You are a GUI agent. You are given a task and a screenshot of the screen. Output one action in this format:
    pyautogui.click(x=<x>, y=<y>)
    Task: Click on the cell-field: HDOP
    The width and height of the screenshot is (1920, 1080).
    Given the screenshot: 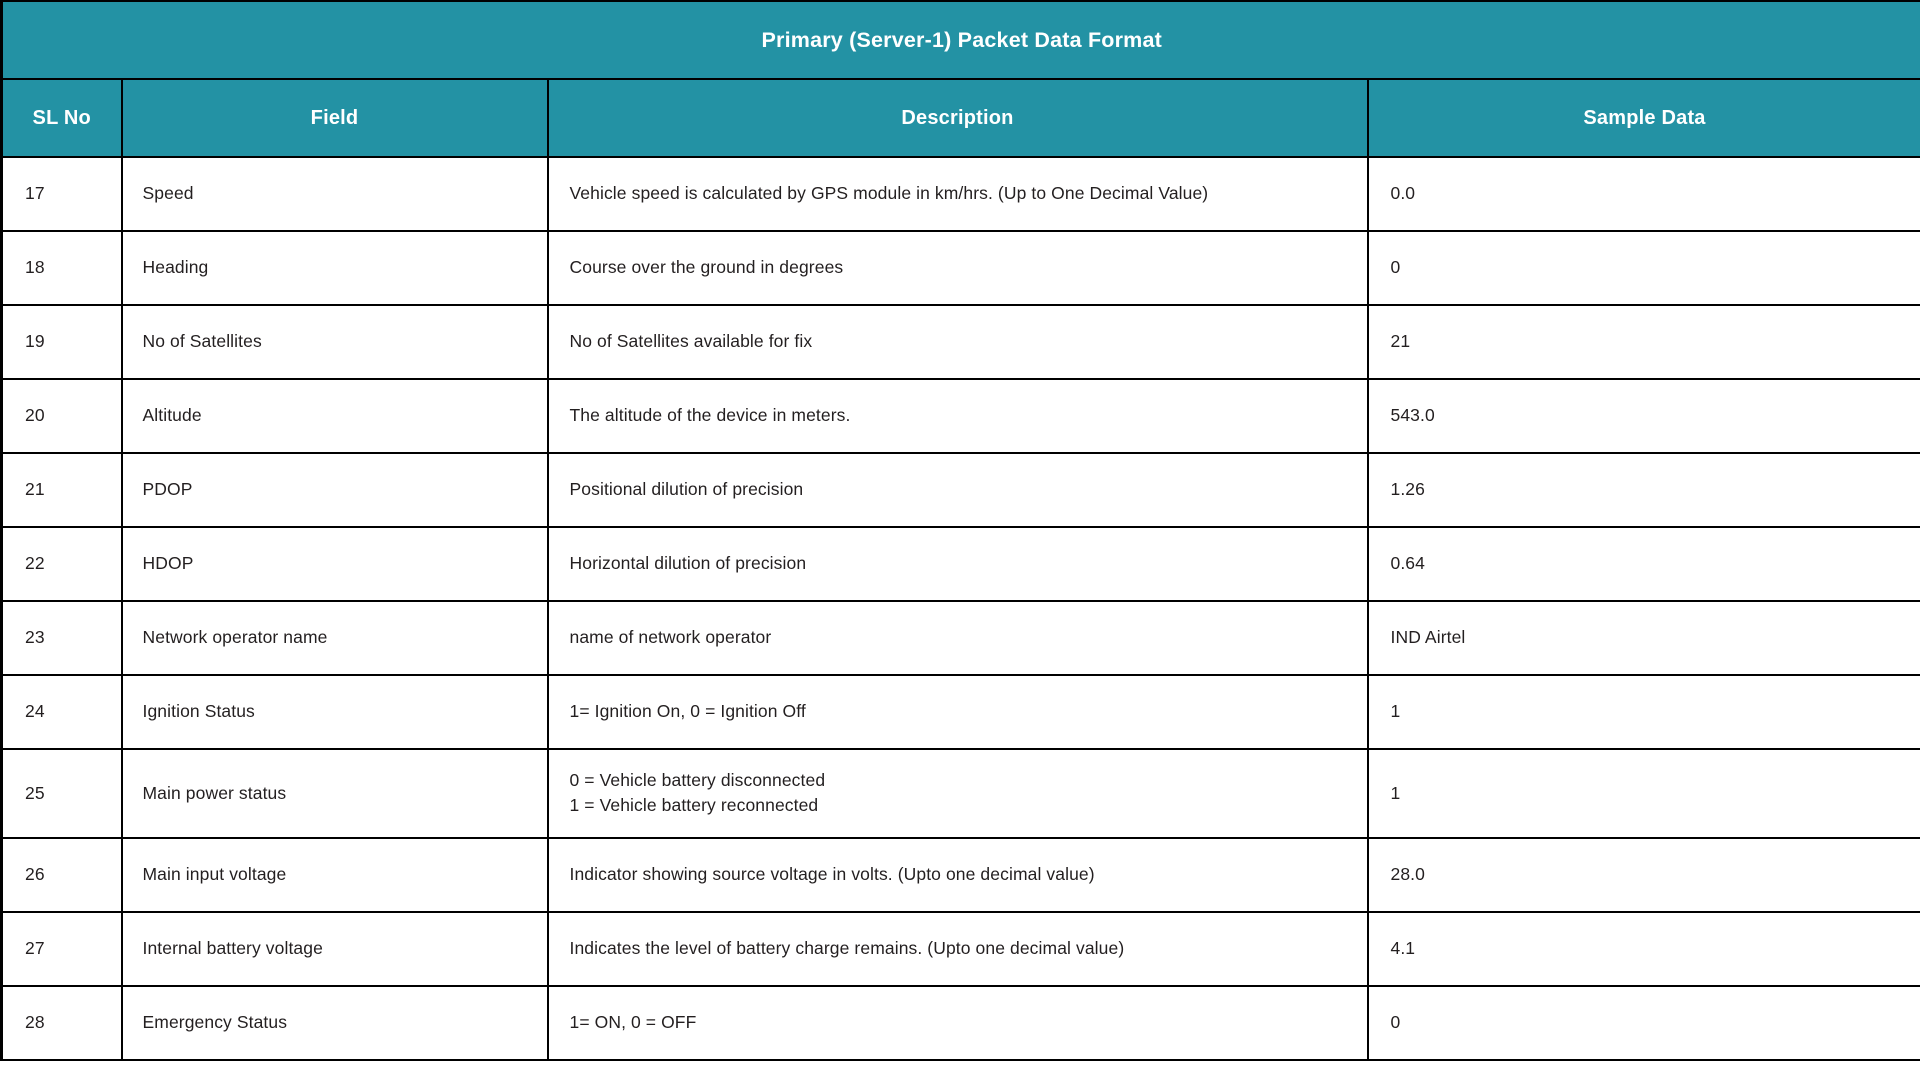 What is the action you would take?
    pyautogui.click(x=334, y=564)
    